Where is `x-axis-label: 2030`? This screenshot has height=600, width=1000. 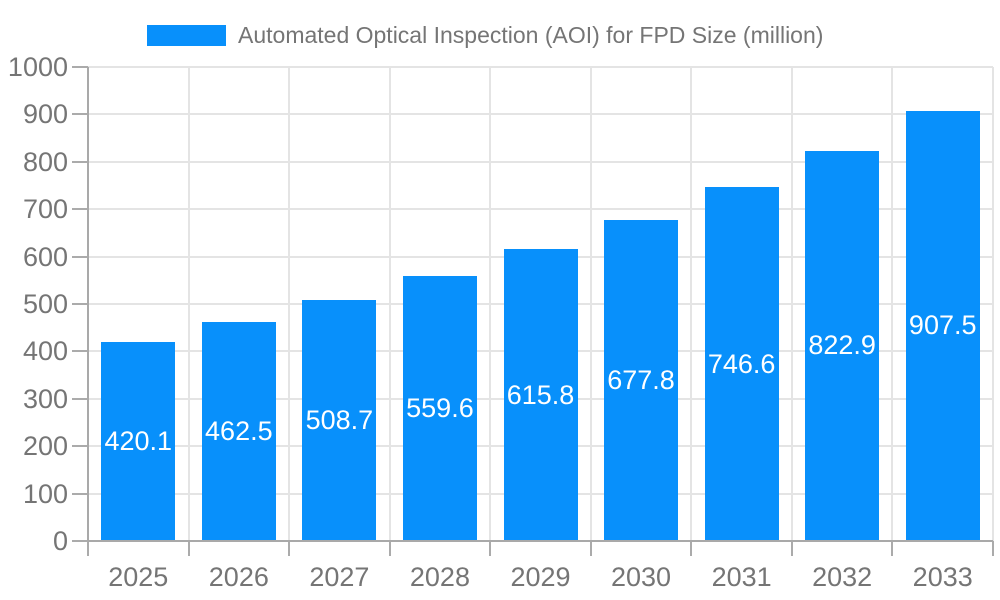 x-axis-label: 2030 is located at coordinates (641, 577).